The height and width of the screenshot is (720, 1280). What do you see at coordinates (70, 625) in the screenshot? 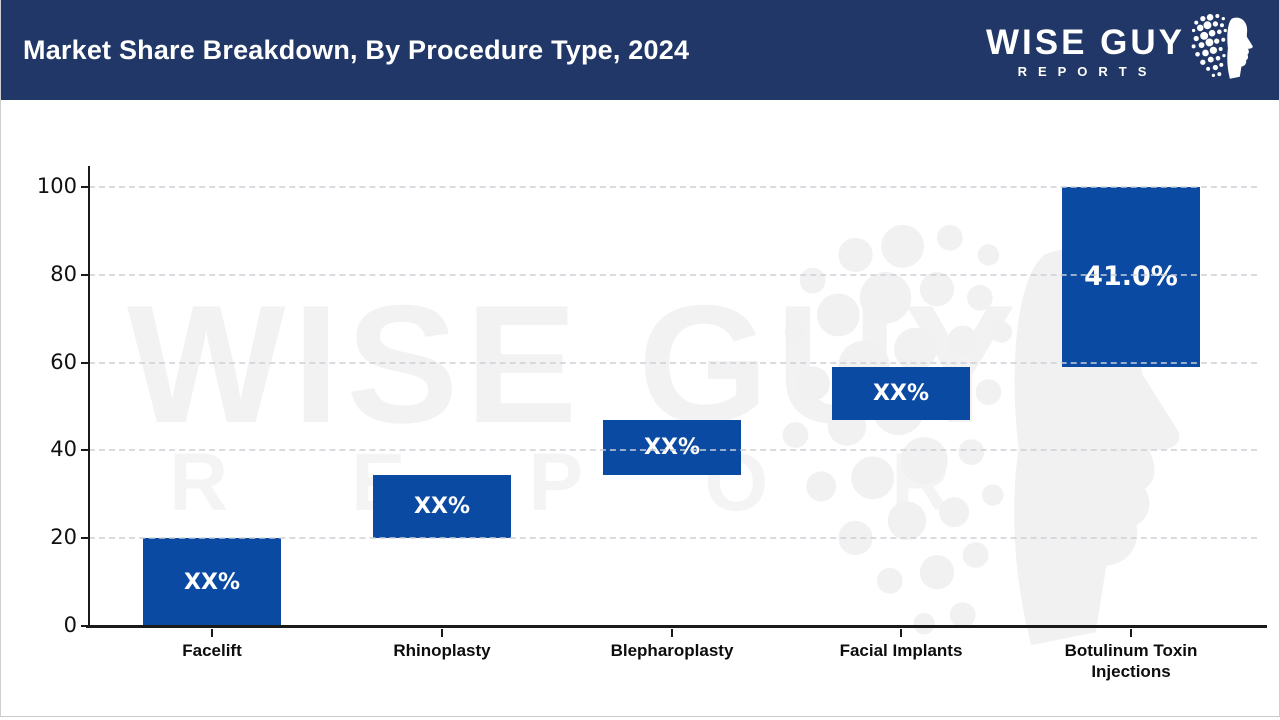
I see `y-tick-label: 0` at bounding box center [70, 625].